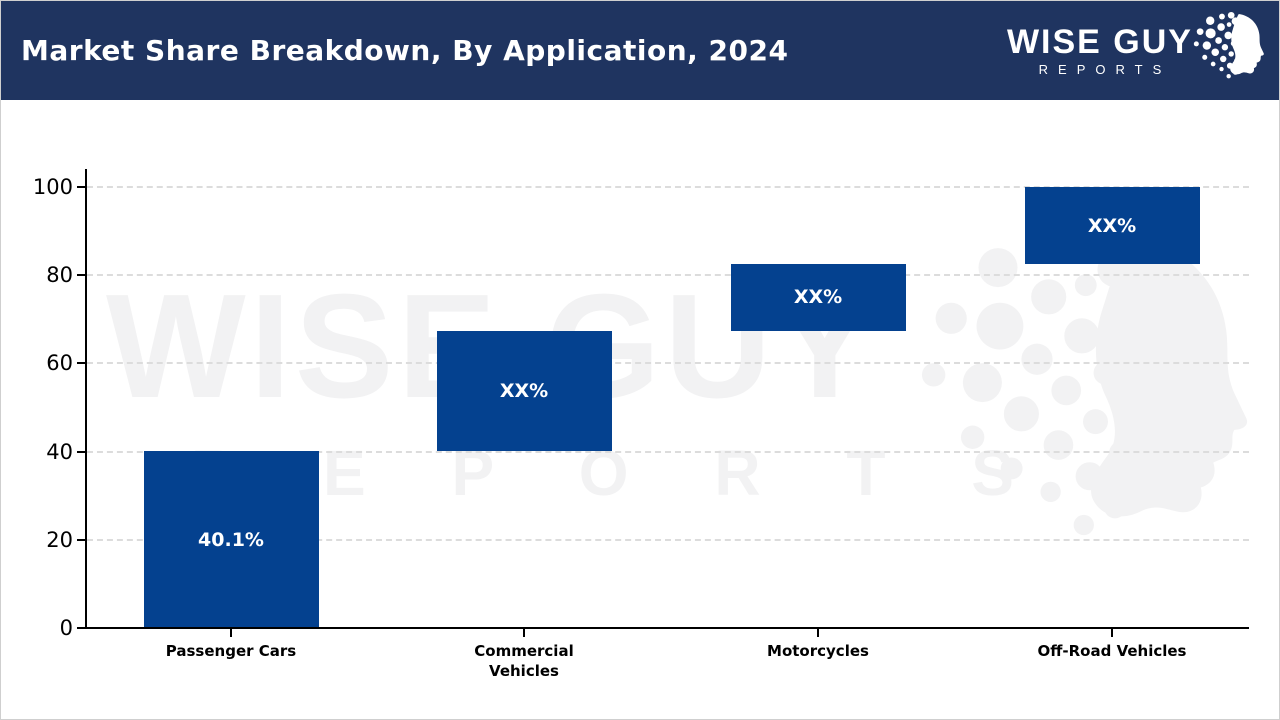  I want to click on bar-value-label: 40.1%, so click(231, 539).